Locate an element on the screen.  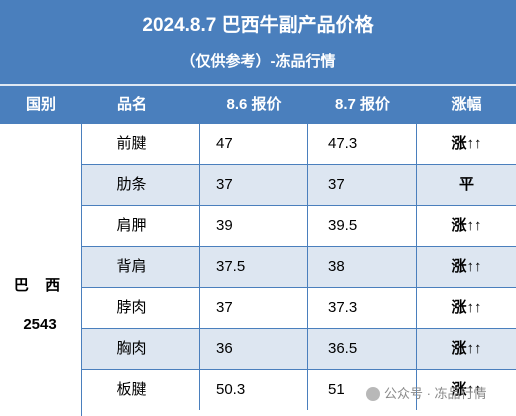
table-row: 肋条 37 37 平 is located at coordinates (299, 185).